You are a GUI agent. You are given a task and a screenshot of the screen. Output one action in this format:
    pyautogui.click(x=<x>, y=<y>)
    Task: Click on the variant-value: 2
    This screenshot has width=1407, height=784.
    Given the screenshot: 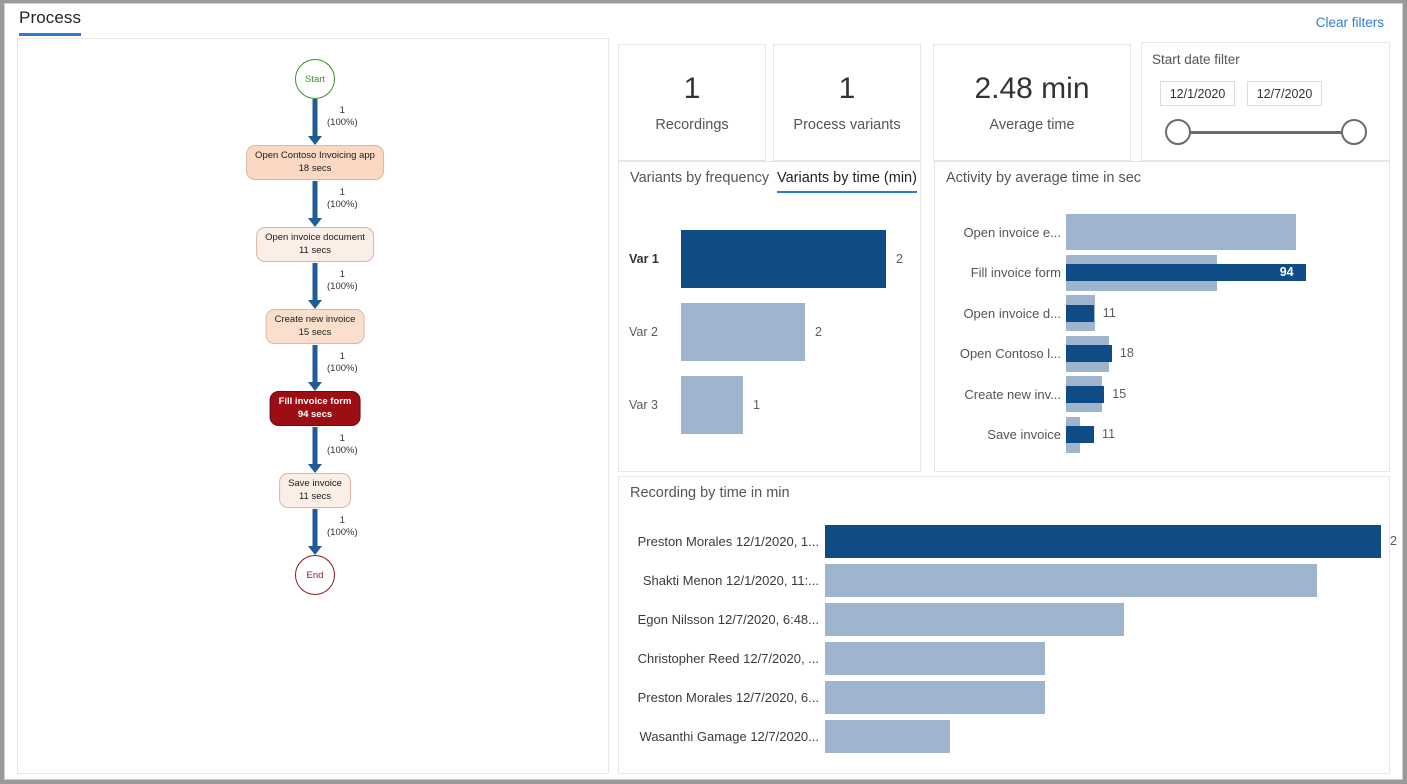 What is the action you would take?
    pyautogui.click(x=899, y=258)
    